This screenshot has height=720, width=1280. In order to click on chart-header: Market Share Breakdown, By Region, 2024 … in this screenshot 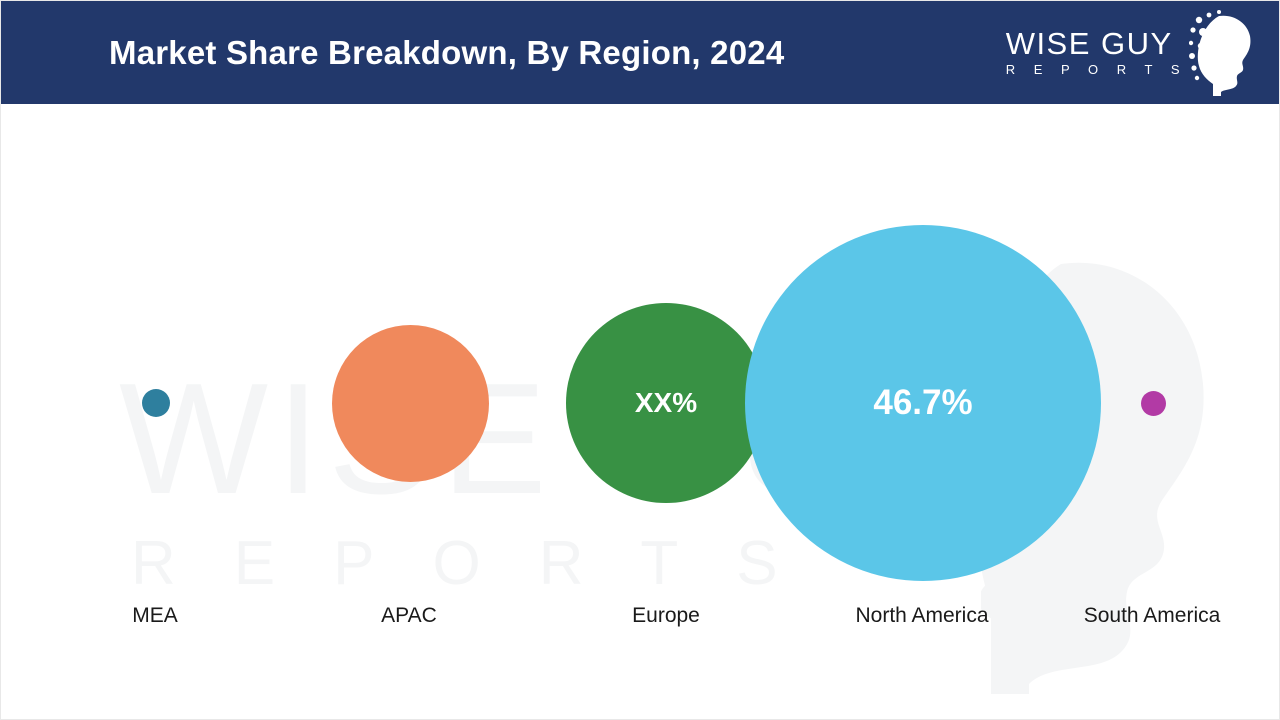, I will do `click(640, 52)`.